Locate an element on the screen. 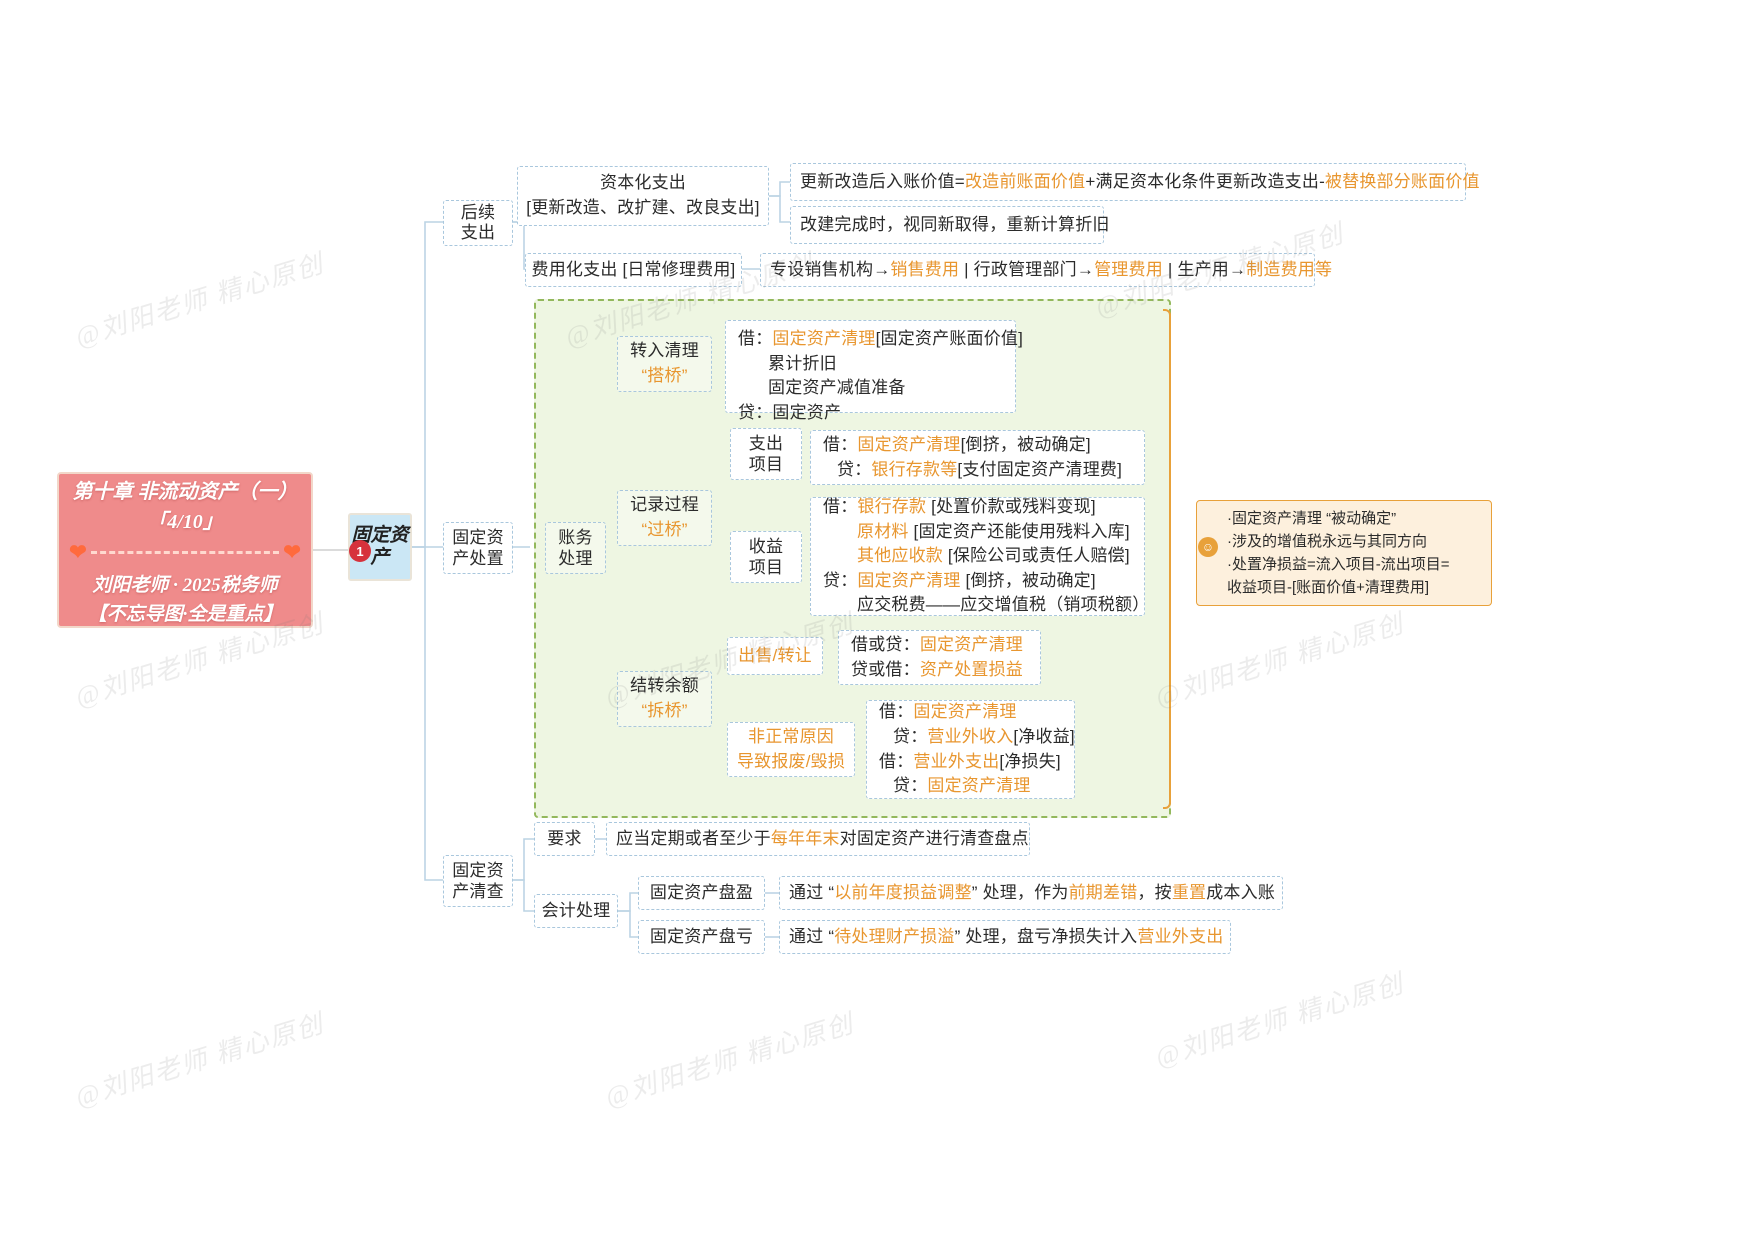  transfer-line1: 转入清理 is located at coordinates (664, 351).